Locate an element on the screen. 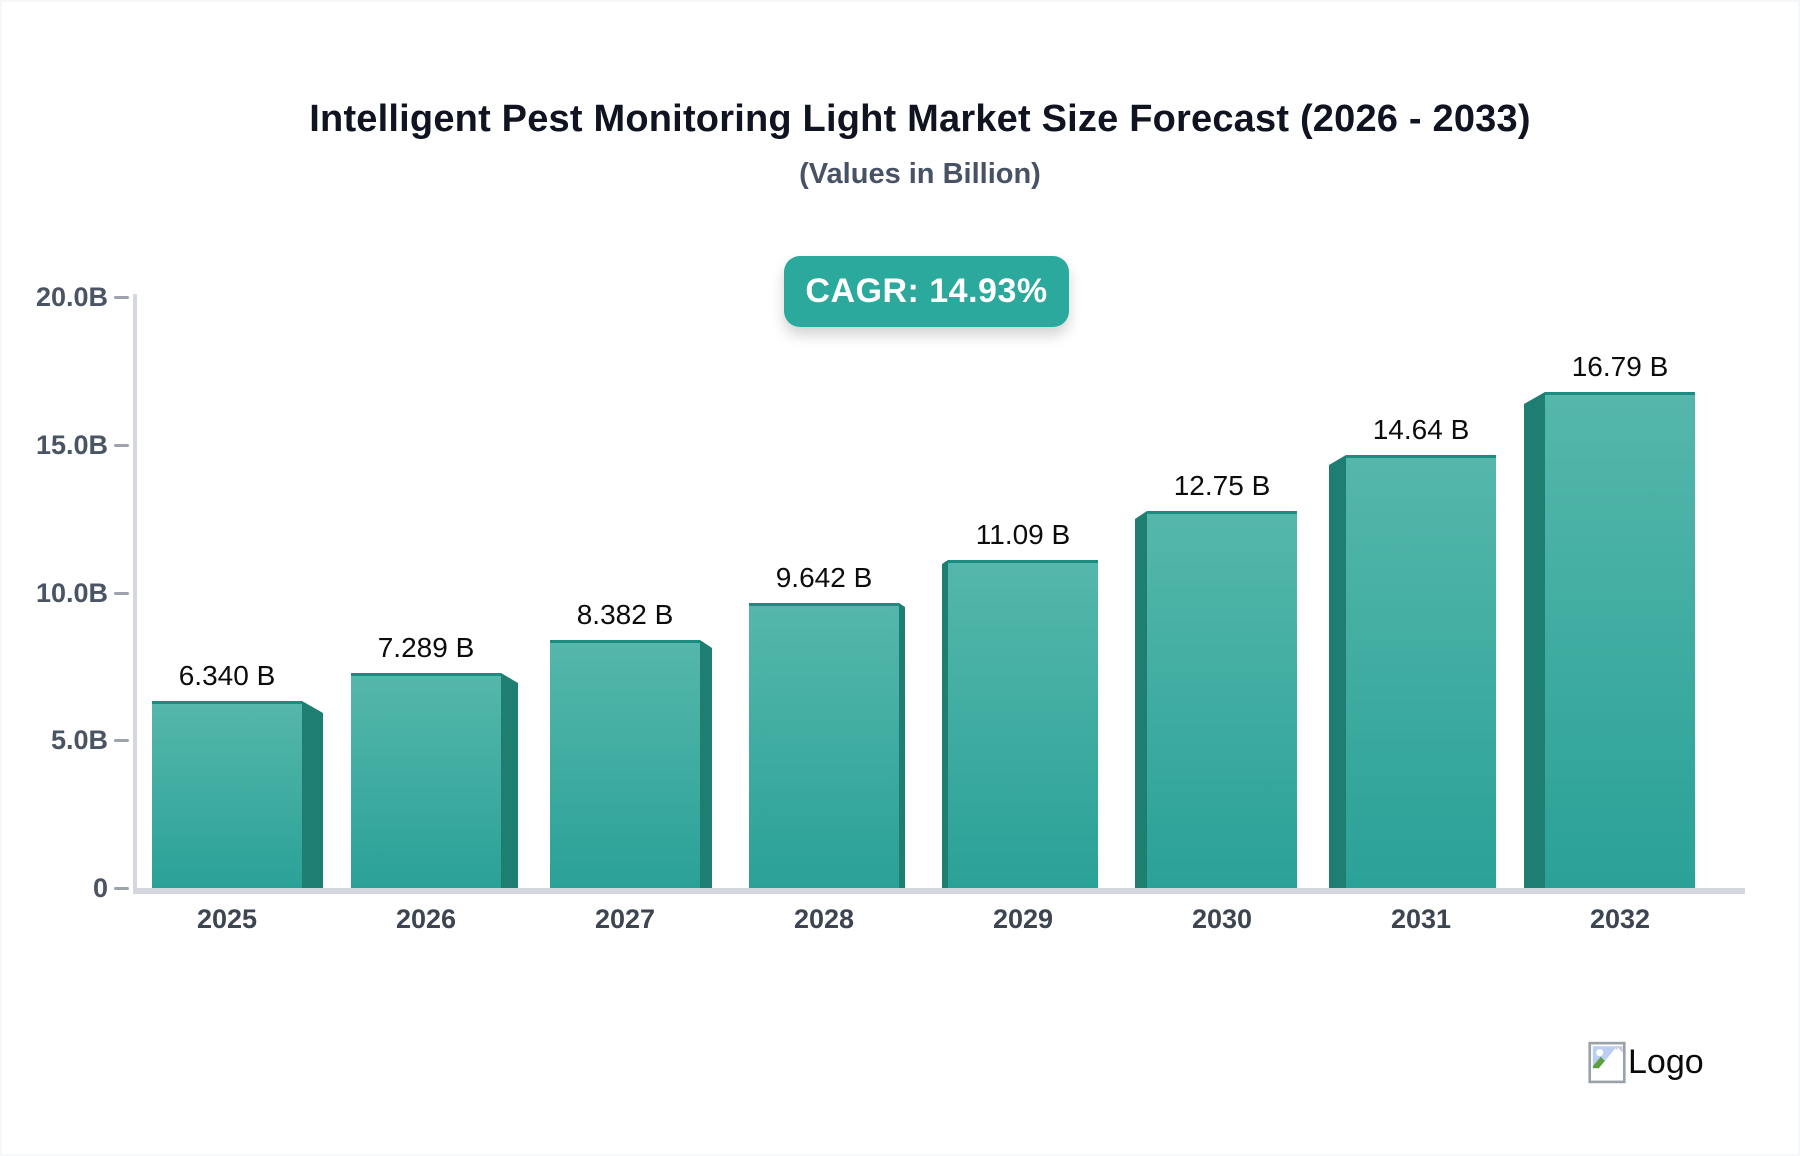 This screenshot has height=1156, width=1800. logo: Logo is located at coordinates (1646, 1062).